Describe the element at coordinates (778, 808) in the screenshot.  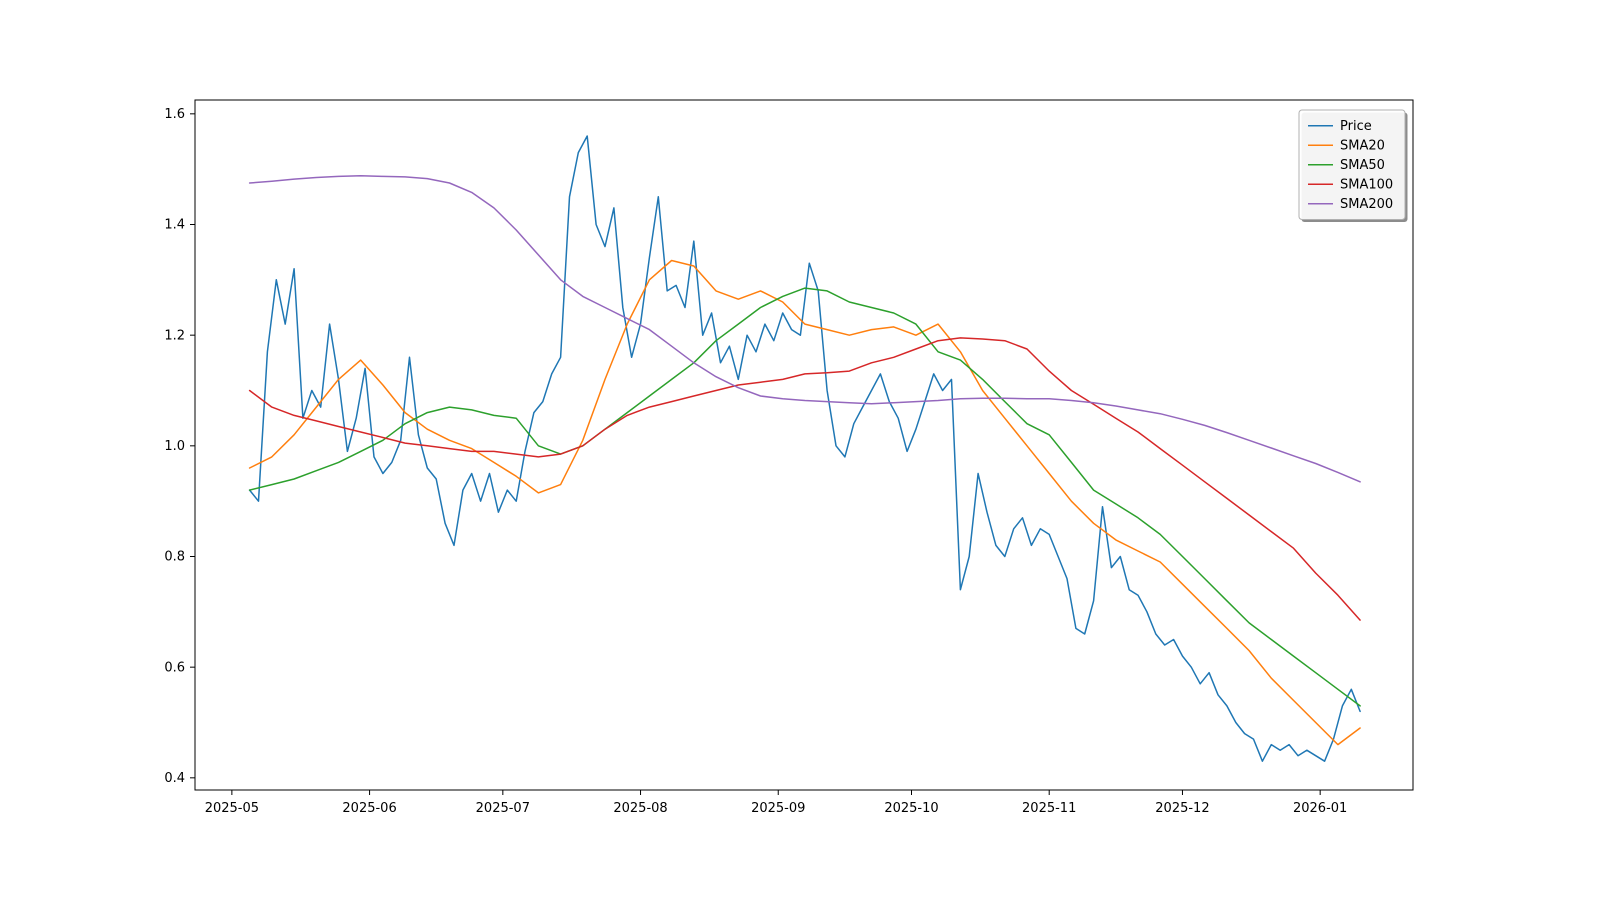
I see `x-tick-label: 2025-09` at that location.